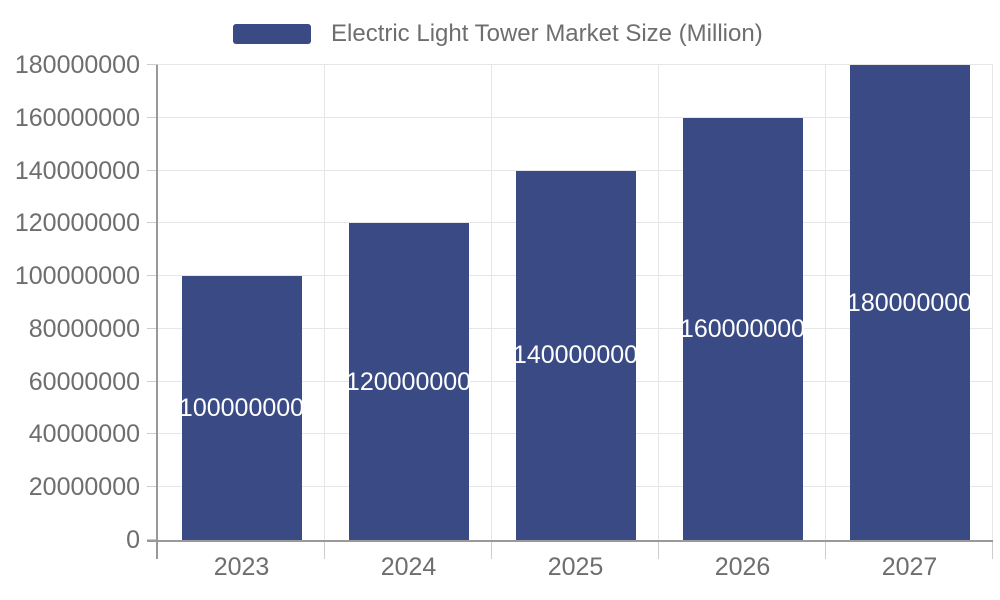 This screenshot has height=600, width=1000. I want to click on x-tick-label: 2023, so click(241, 567).